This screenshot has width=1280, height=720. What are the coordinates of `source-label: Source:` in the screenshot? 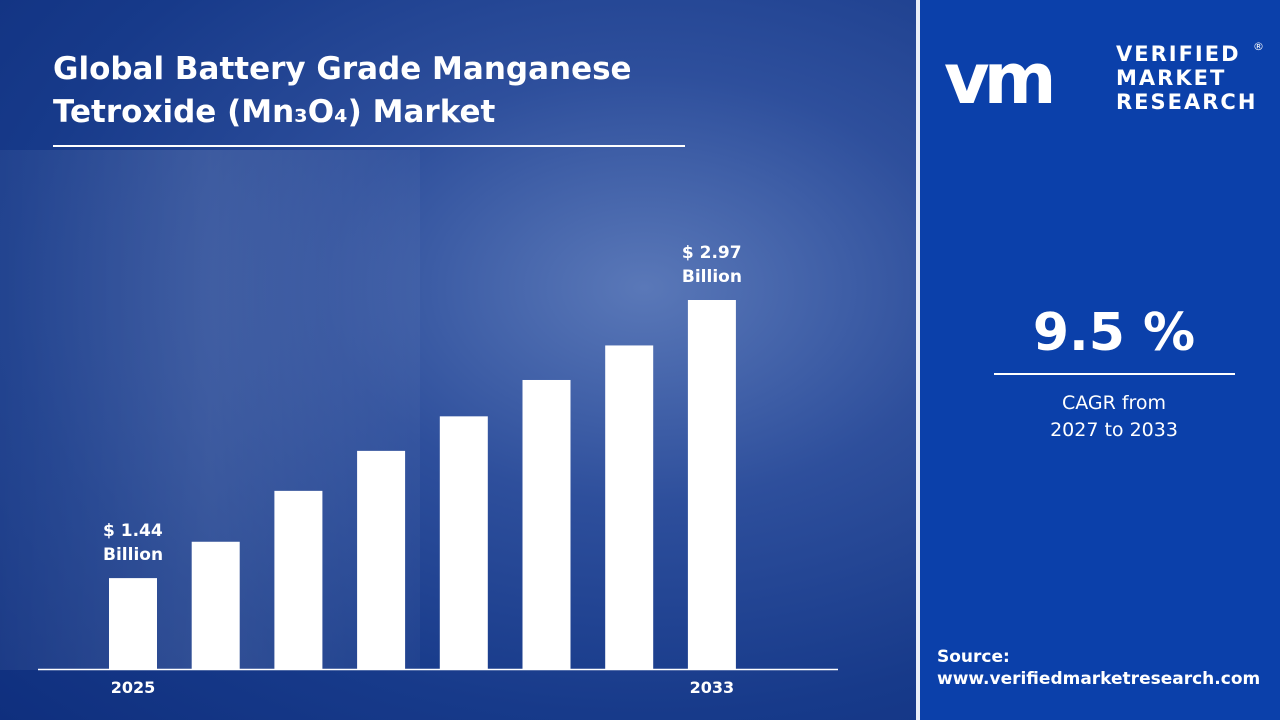 It's located at (973, 657).